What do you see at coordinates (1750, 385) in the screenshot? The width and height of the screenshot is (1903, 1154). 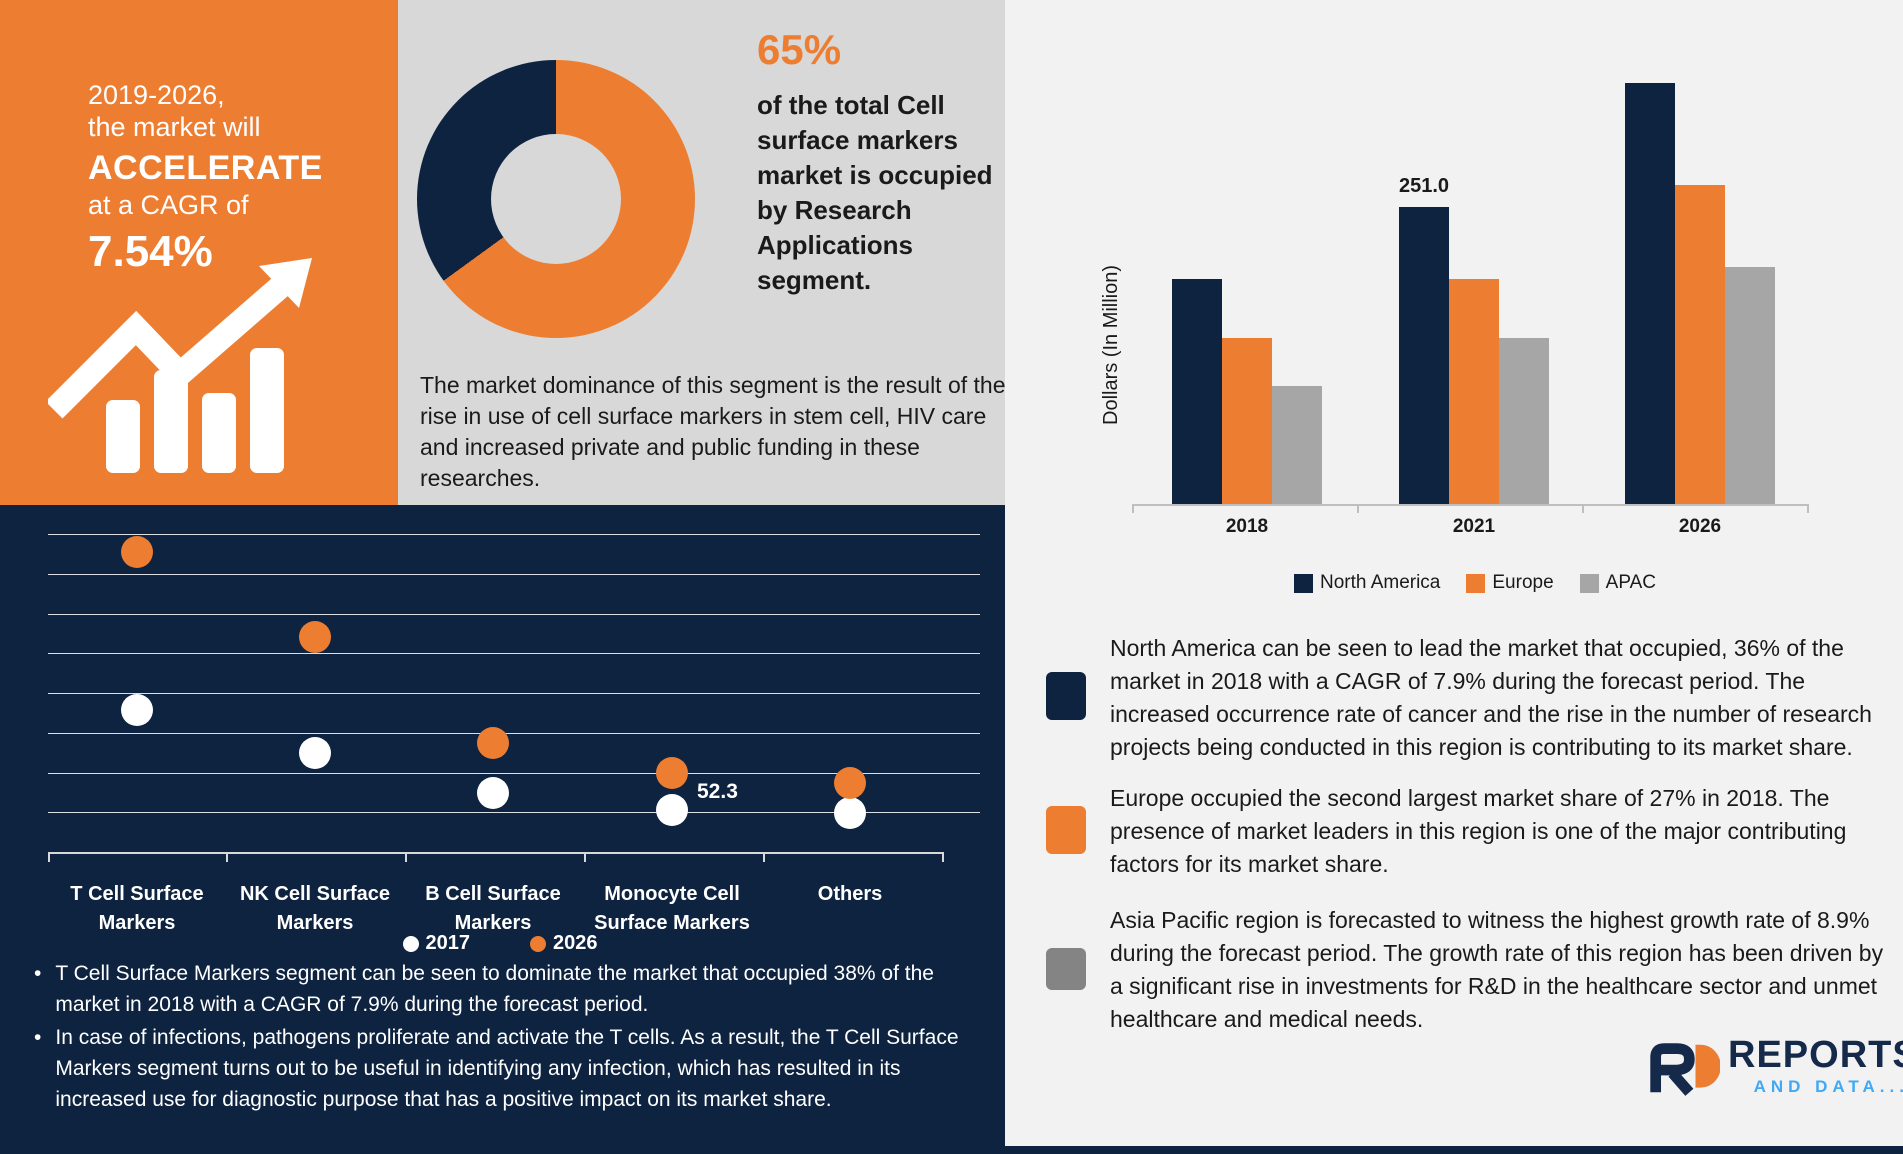 I see `bar-2026-APAC` at bounding box center [1750, 385].